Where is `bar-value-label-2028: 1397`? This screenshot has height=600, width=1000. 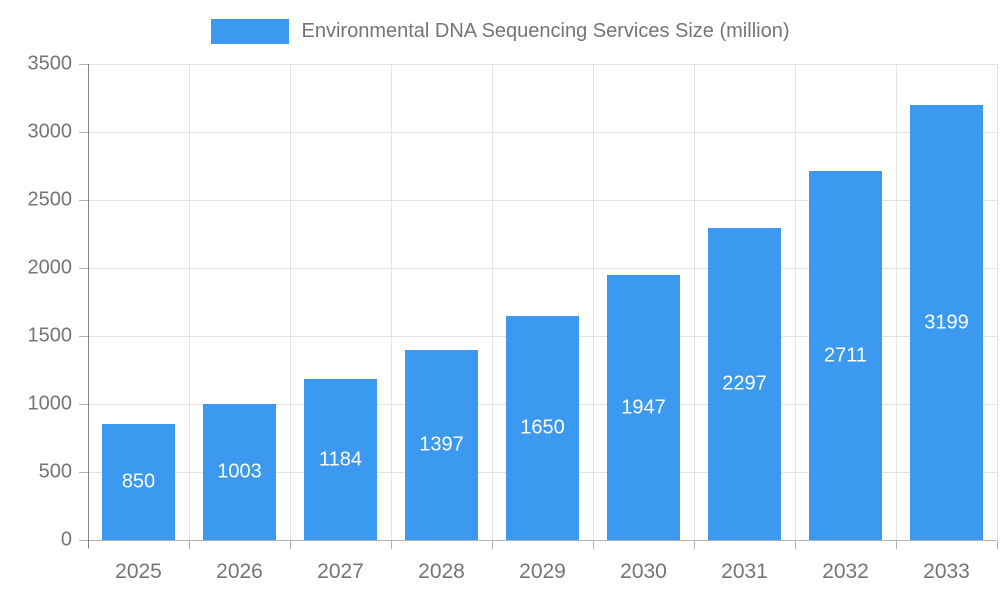
bar-value-label-2028: 1397 is located at coordinates (441, 444).